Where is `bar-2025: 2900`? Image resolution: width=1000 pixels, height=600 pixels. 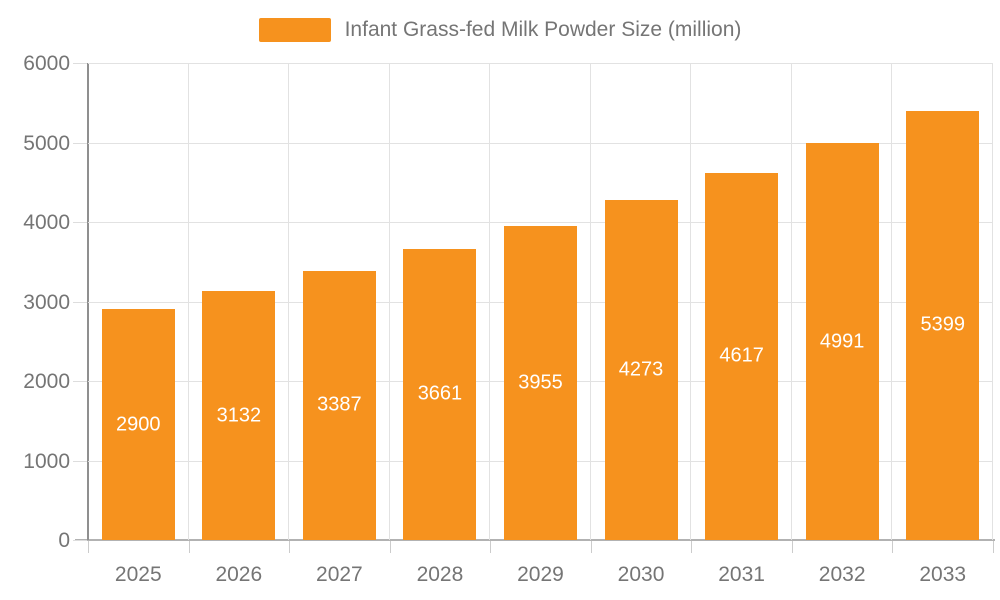
bar-2025: 2900 is located at coordinates (138, 424).